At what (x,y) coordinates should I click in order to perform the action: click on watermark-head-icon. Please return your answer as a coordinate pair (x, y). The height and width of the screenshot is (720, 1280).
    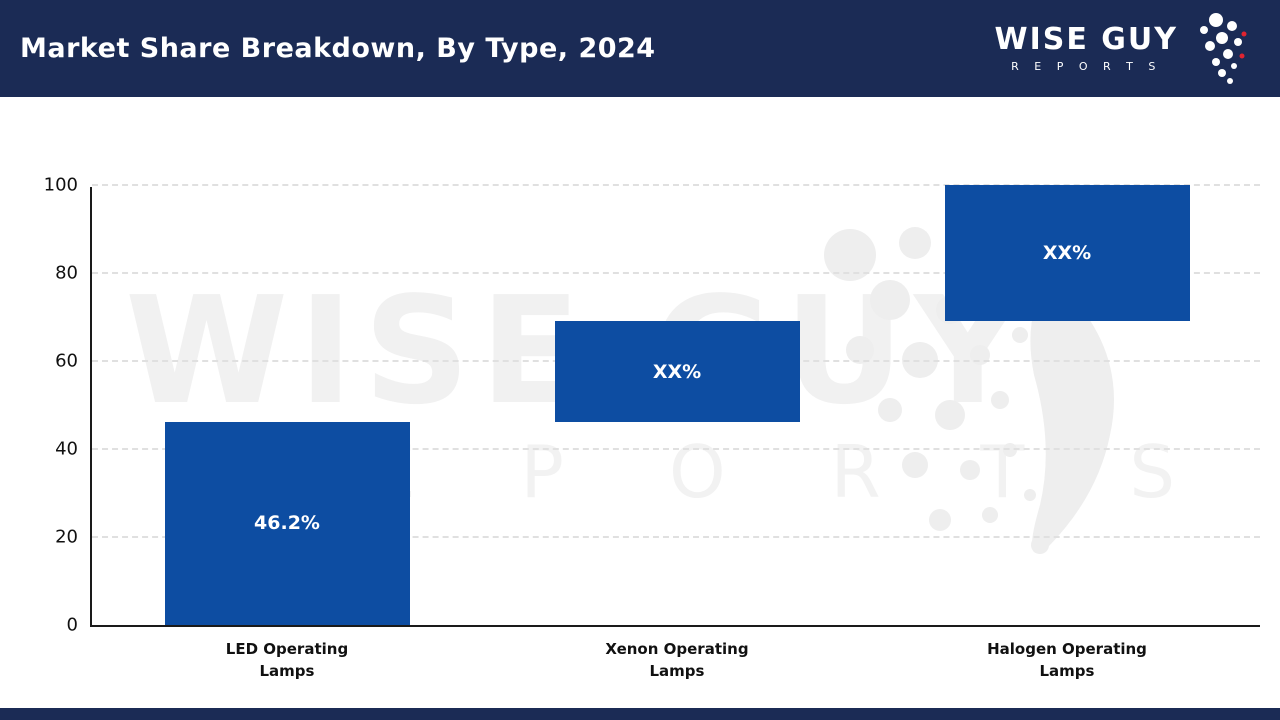
    Looking at the image, I should click on (969, 390).